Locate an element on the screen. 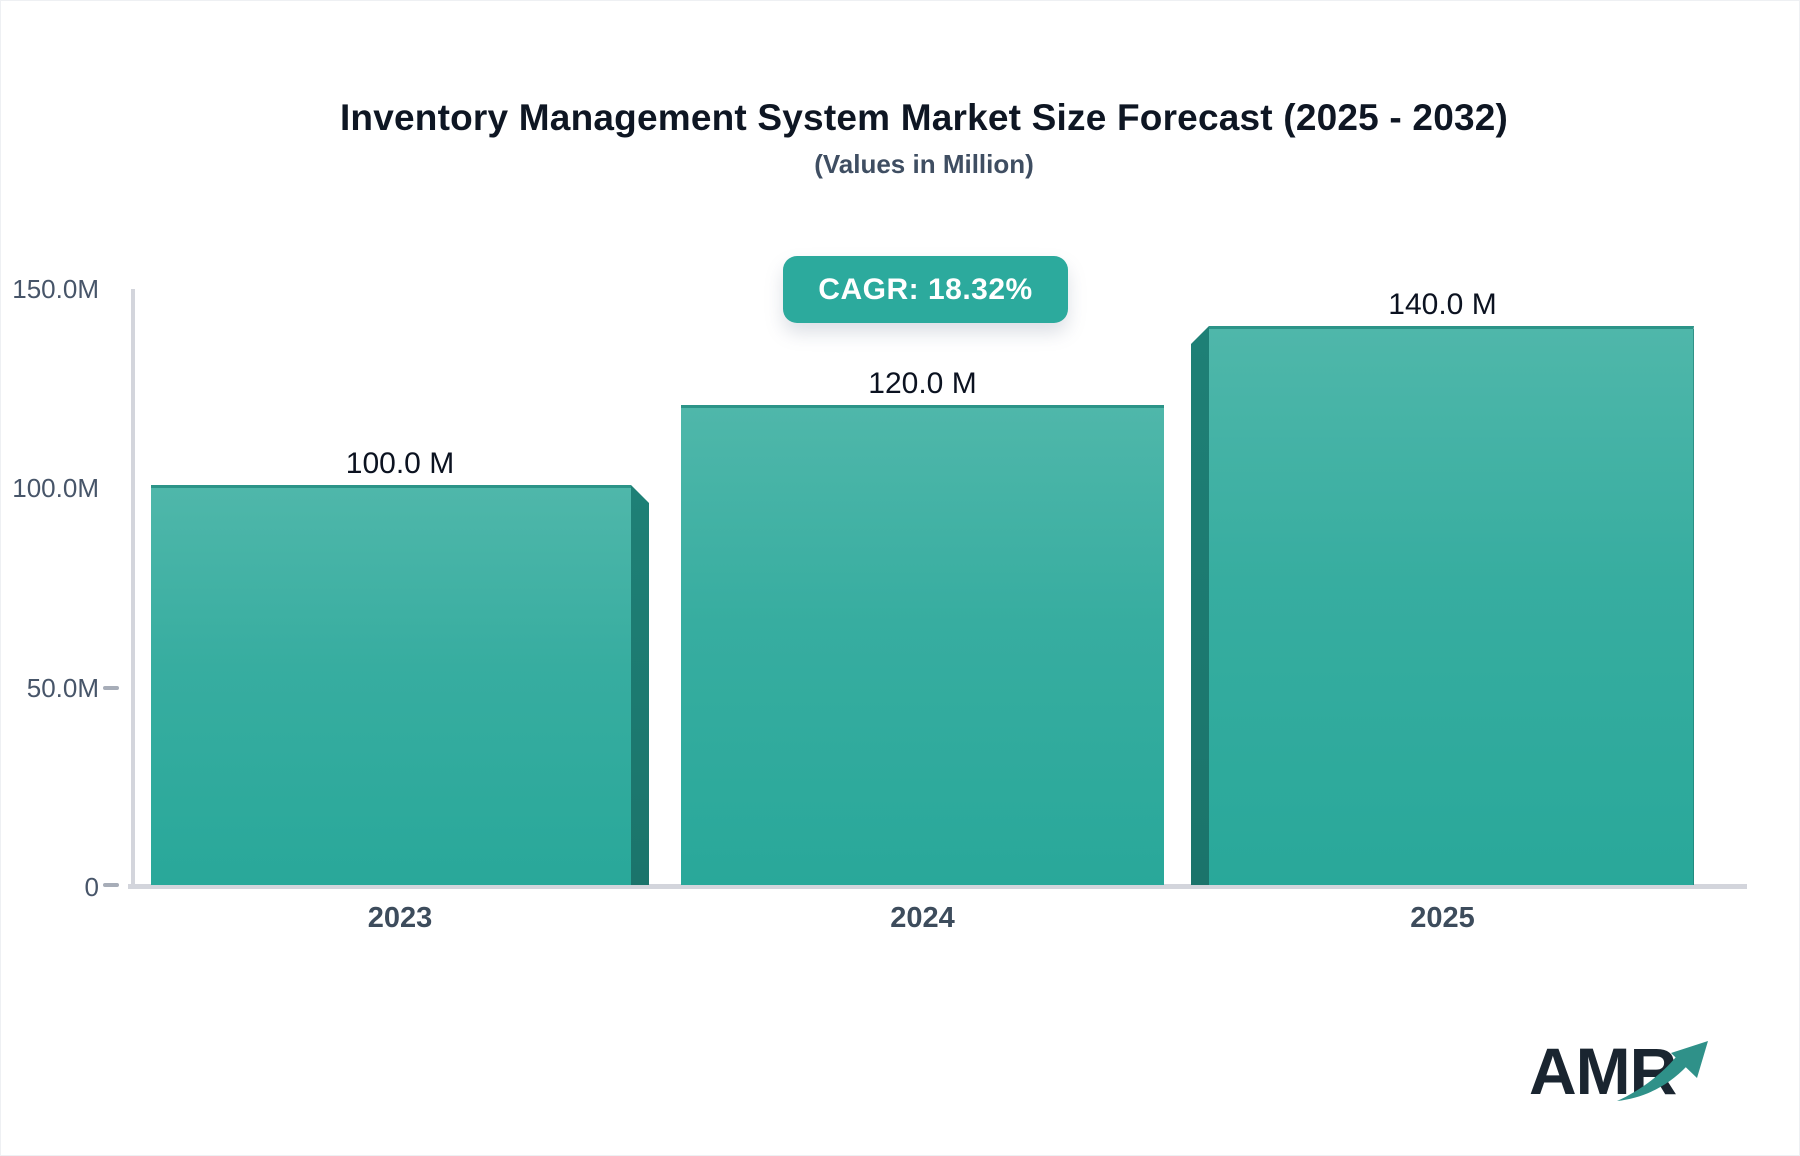 Image resolution: width=1800 pixels, height=1156 pixels. y-tick-50m: 50.0M is located at coordinates (62, 688).